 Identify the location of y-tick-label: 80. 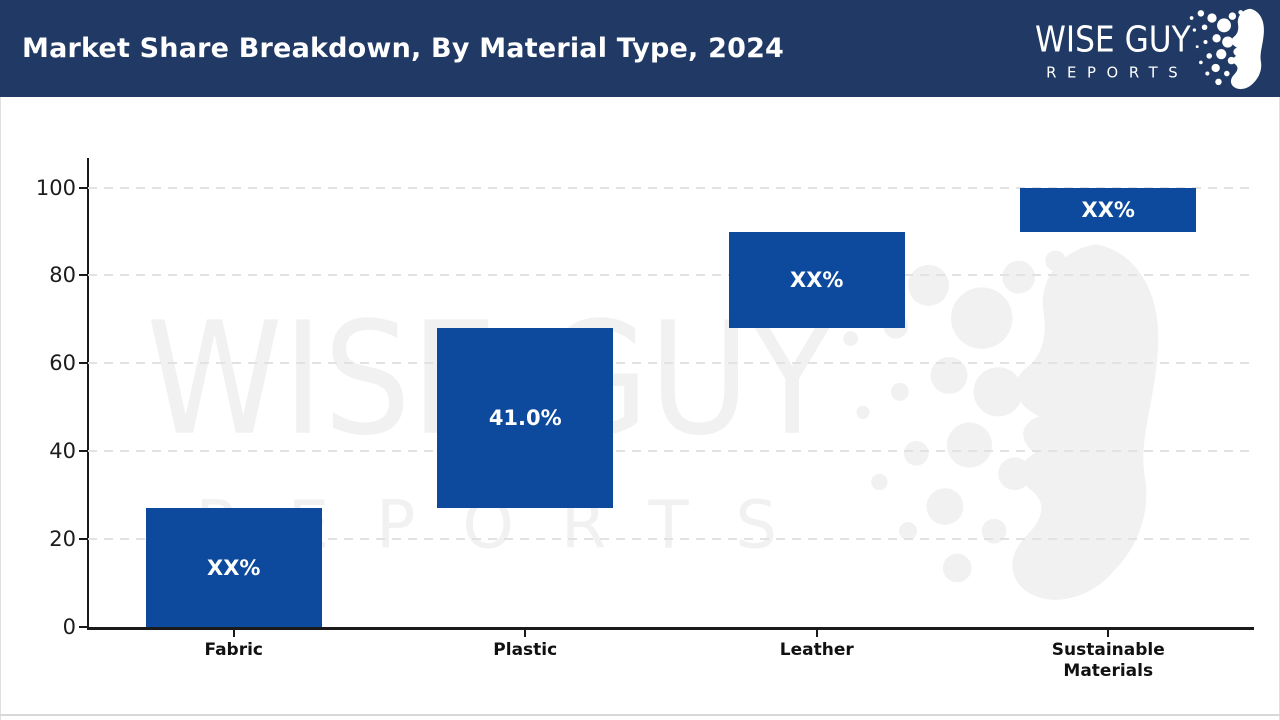
(62, 275).